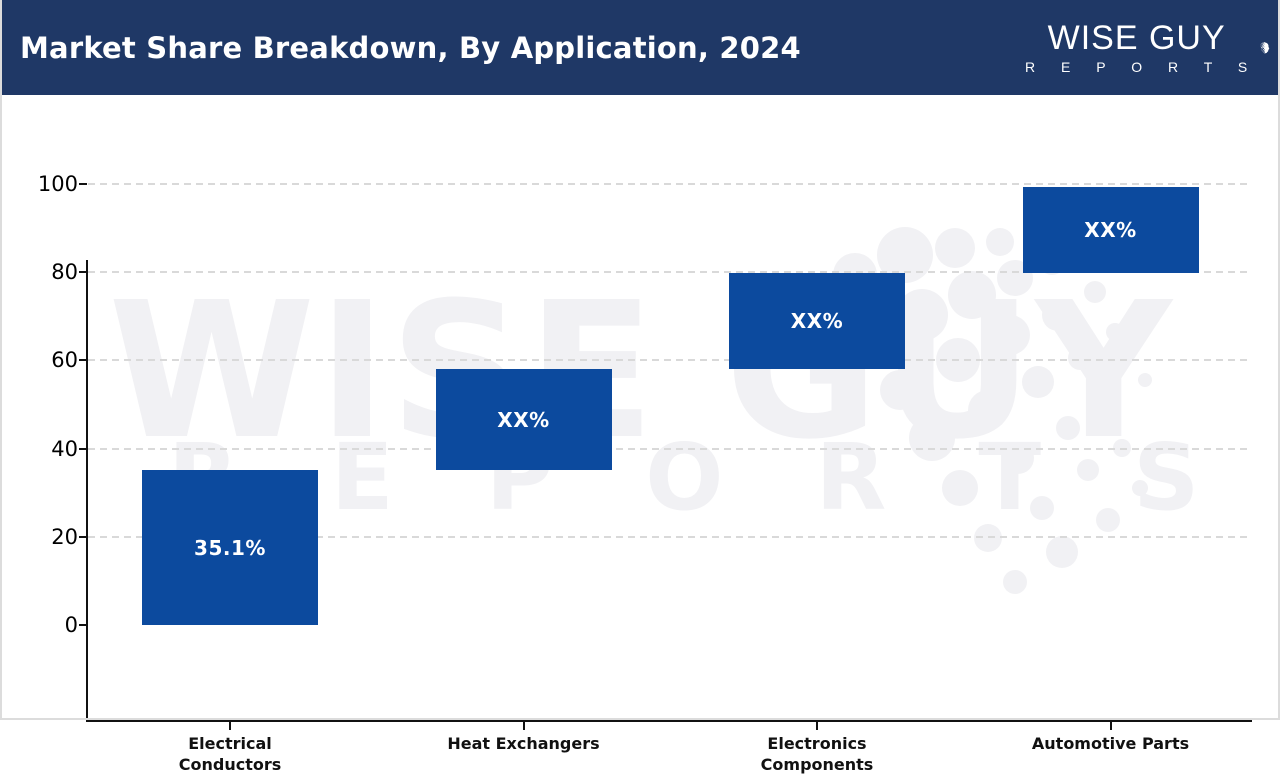 The width and height of the screenshot is (1280, 776). What do you see at coordinates (71, 625) in the screenshot?
I see `y-tick-label: 0` at bounding box center [71, 625].